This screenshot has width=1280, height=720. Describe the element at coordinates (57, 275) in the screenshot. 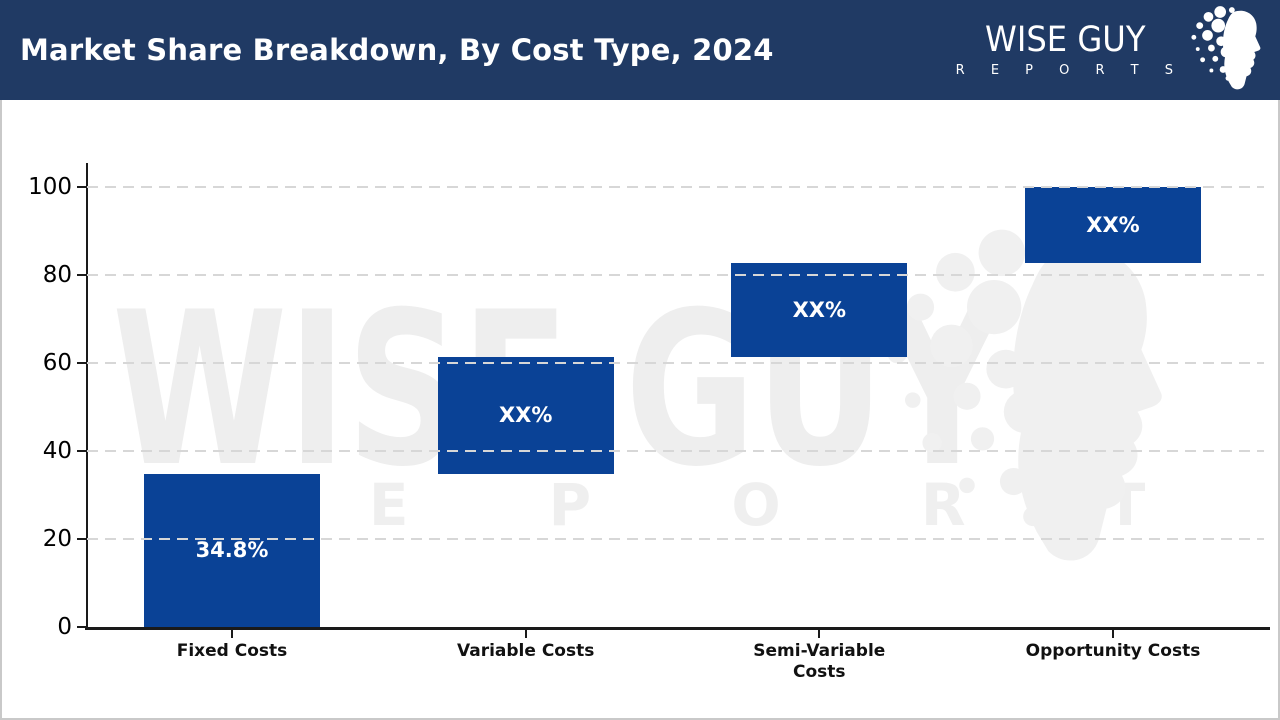

I see `y-tick-label-80: 80` at that location.